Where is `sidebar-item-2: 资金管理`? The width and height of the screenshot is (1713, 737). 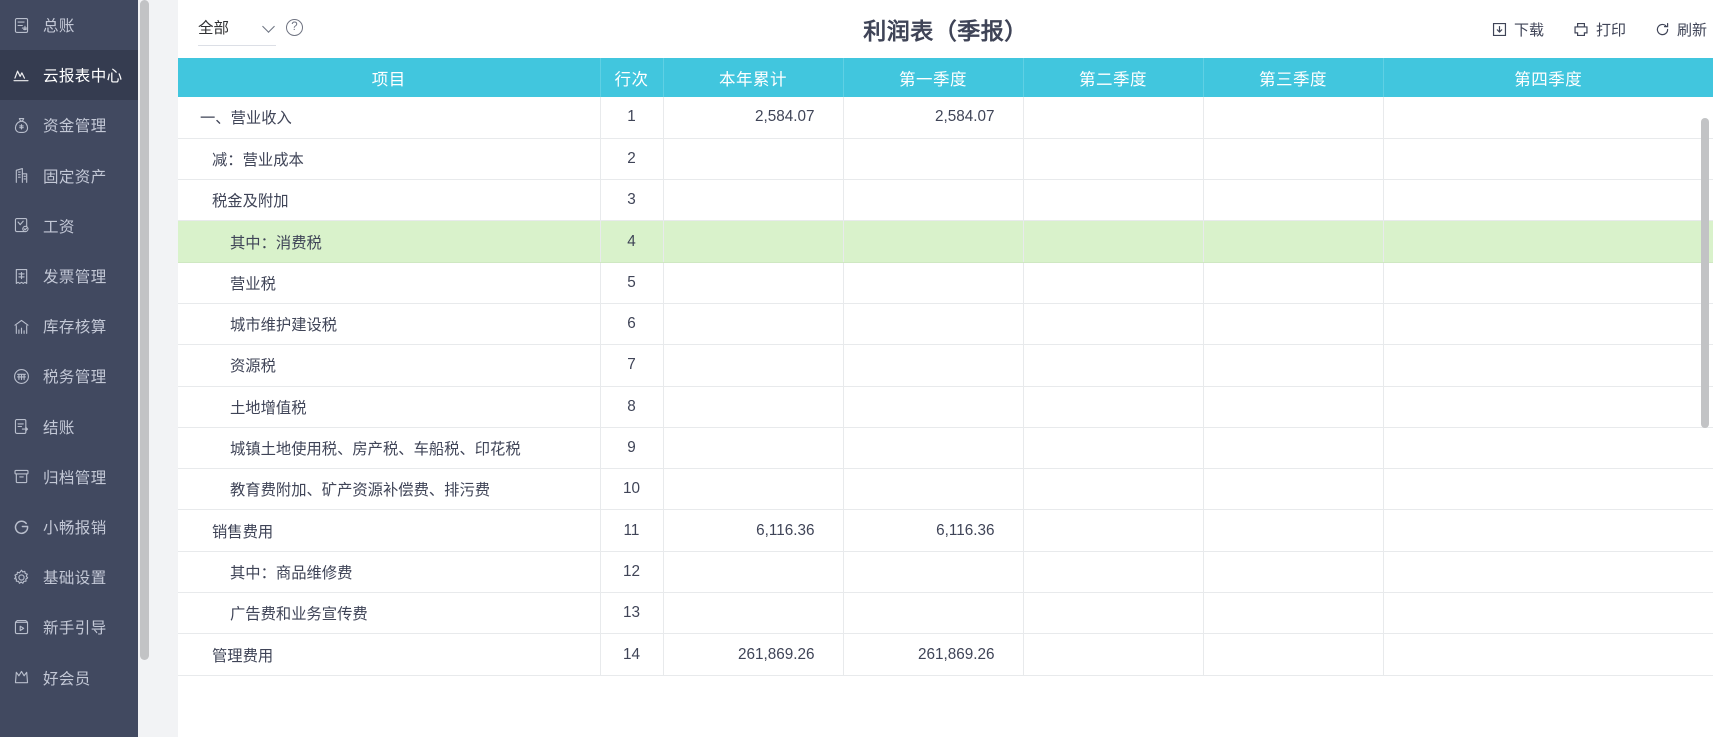 sidebar-item-2: 资金管理 is located at coordinates (69, 125).